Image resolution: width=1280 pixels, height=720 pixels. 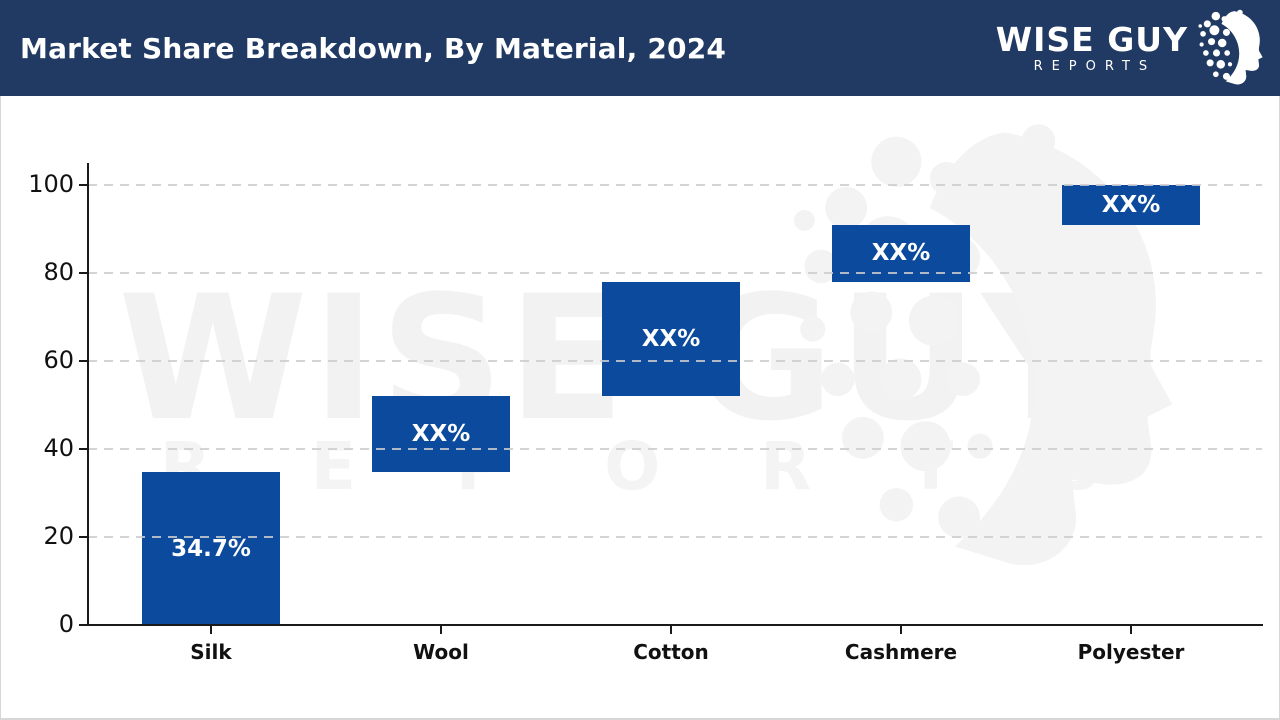 What do you see at coordinates (51, 184) in the screenshot?
I see `y-tick-label-100: 100` at bounding box center [51, 184].